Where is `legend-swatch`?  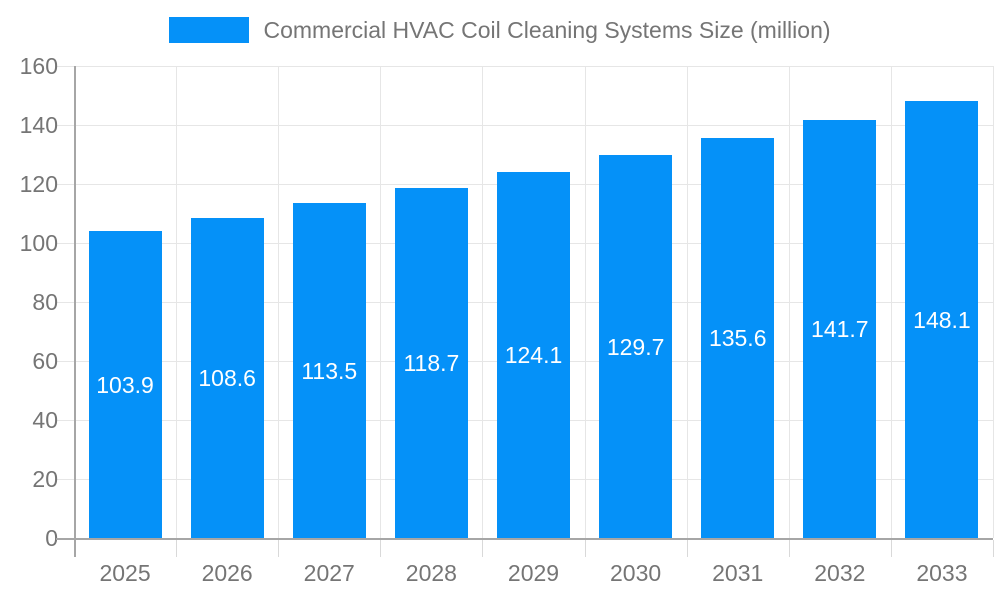
legend-swatch is located at coordinates (209, 30).